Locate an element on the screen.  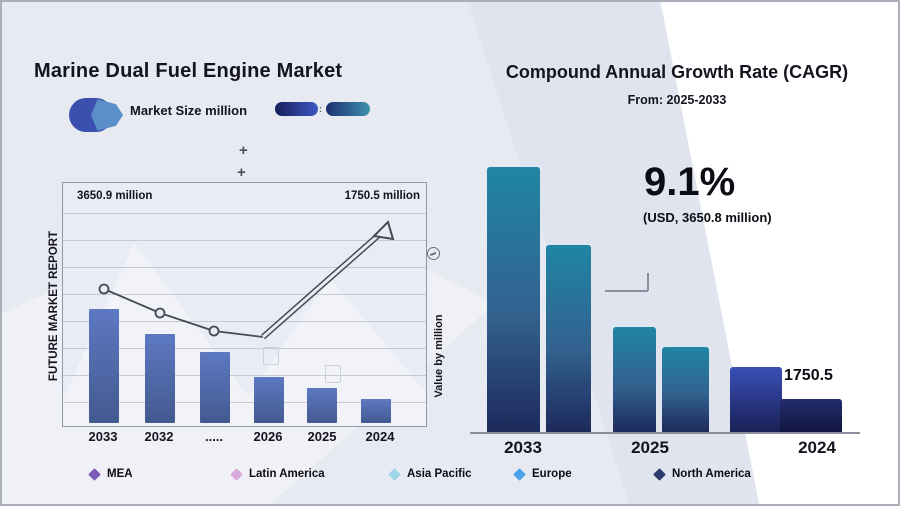
cagr-percentage: 9.1% is located at coordinates (690, 182).